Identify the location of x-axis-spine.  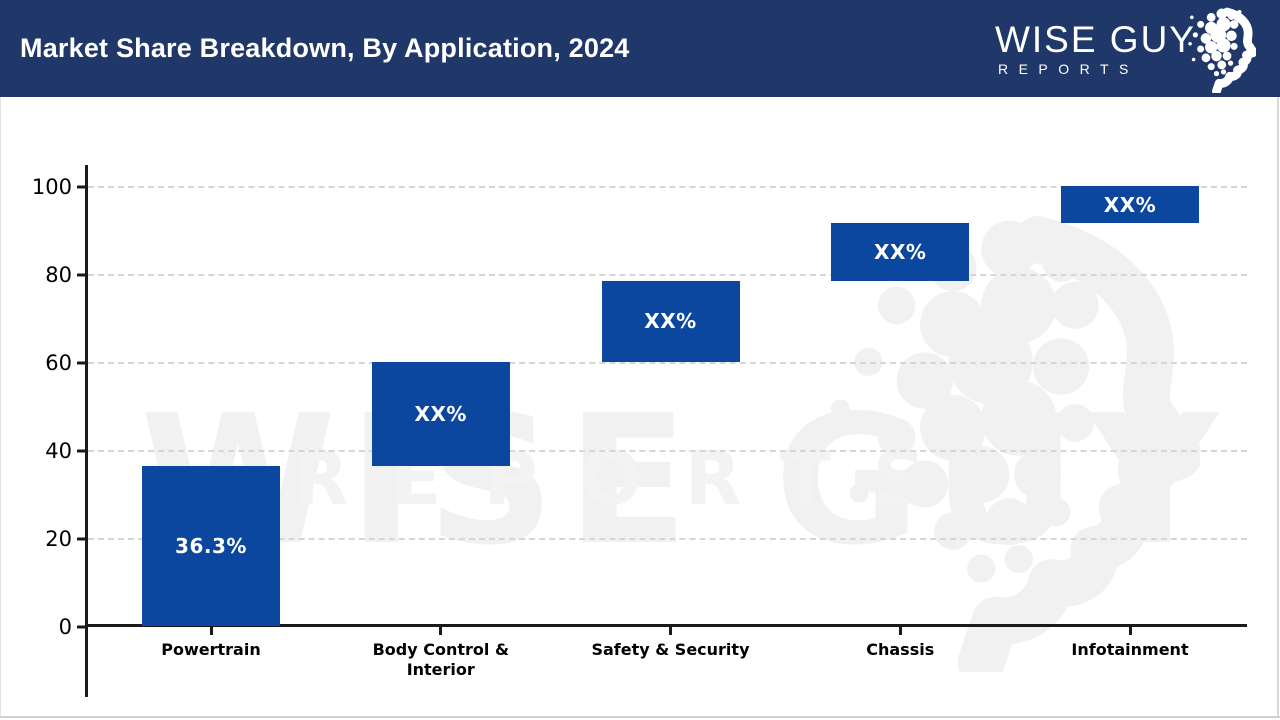
(666, 625).